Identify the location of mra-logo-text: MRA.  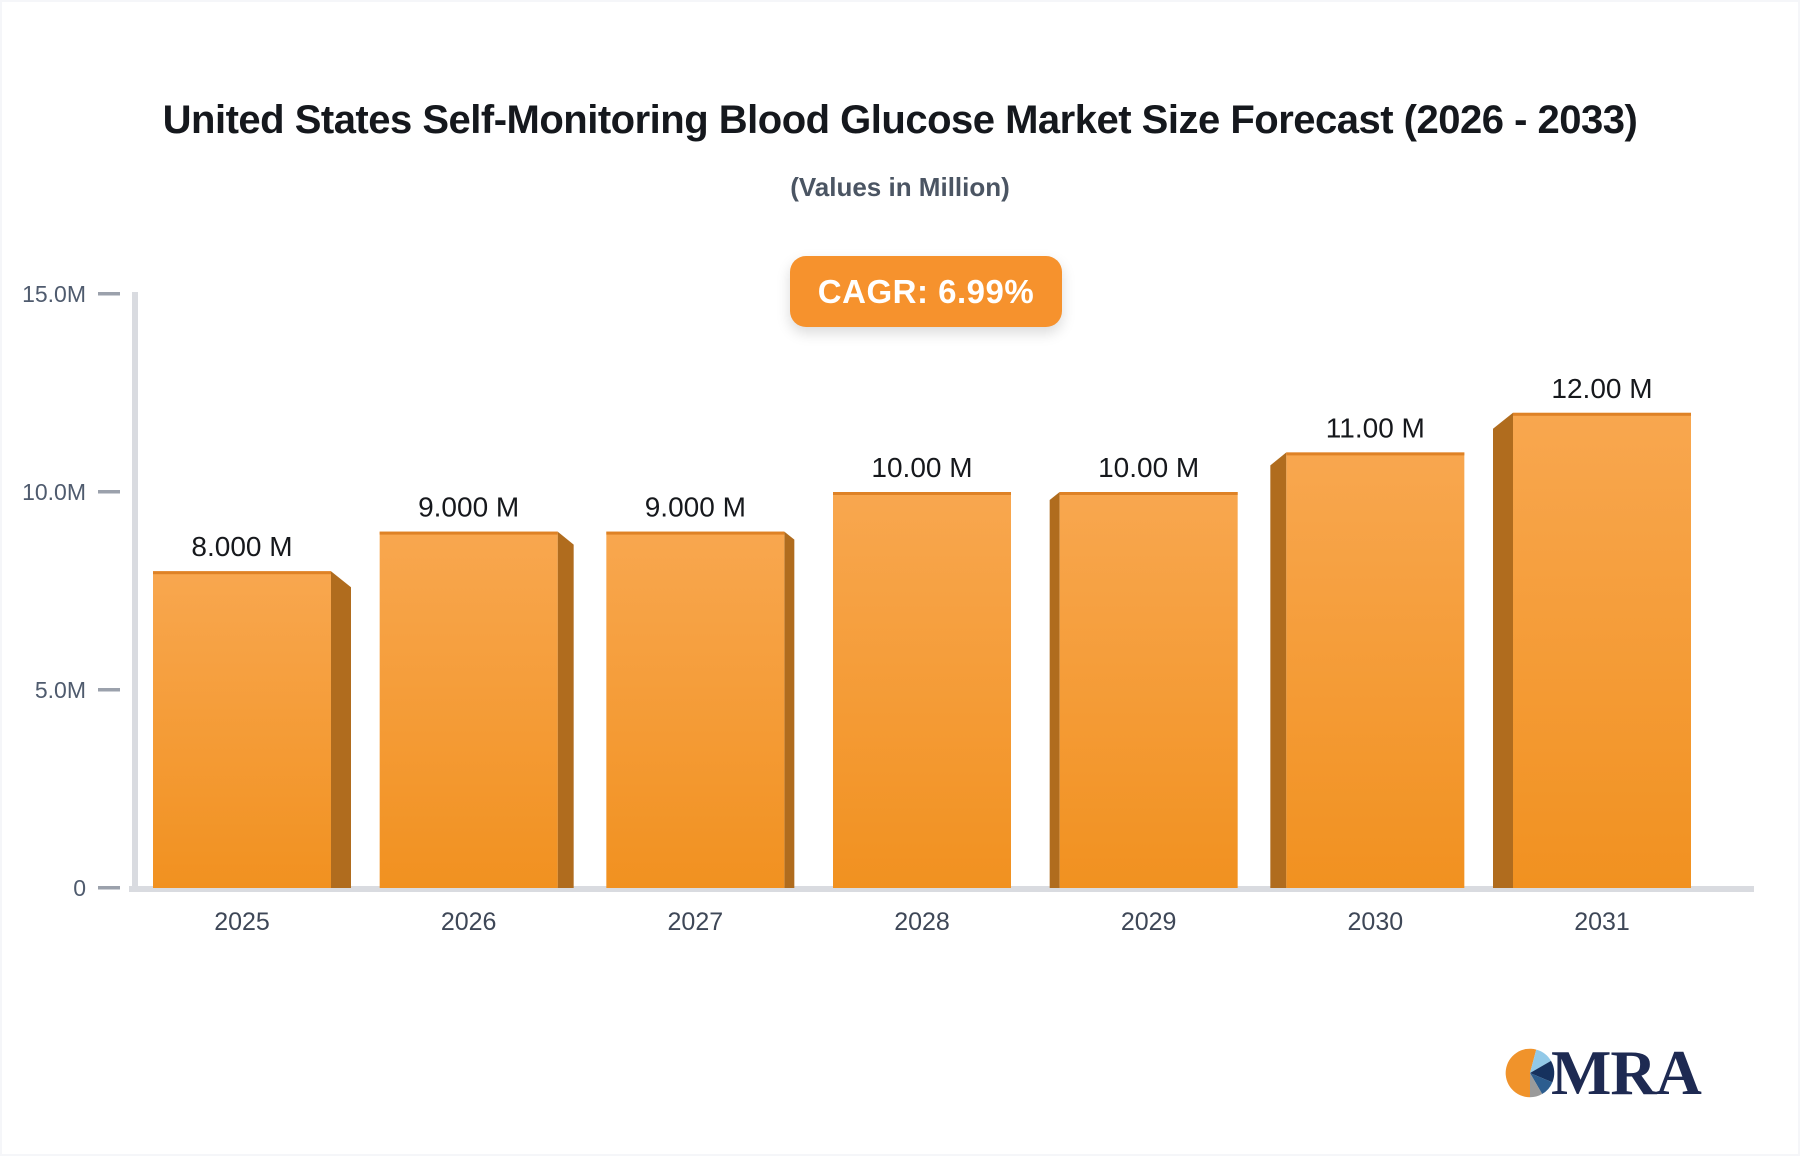
(1626, 1072).